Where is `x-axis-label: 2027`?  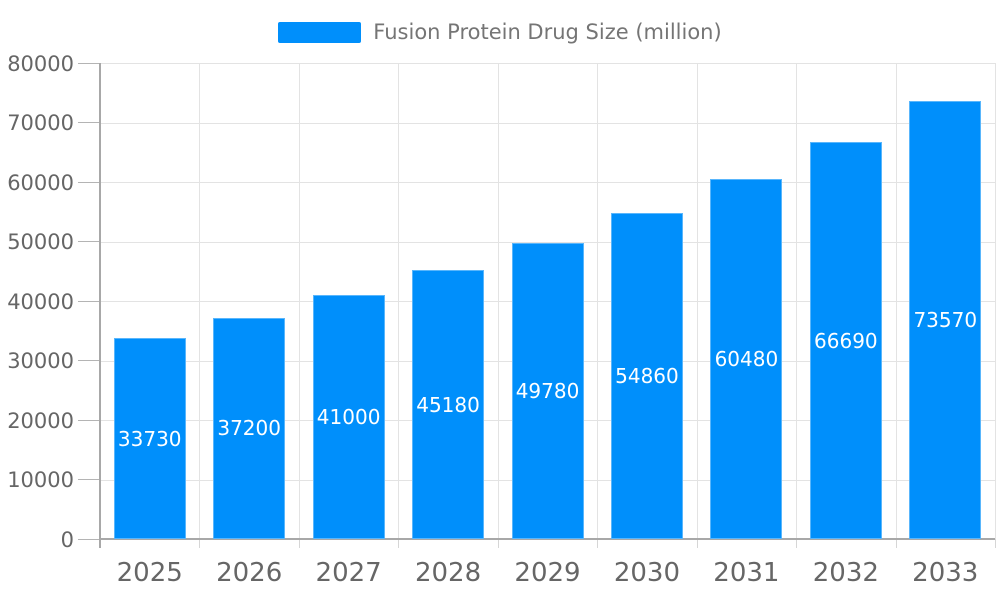 x-axis-label: 2027 is located at coordinates (348, 573).